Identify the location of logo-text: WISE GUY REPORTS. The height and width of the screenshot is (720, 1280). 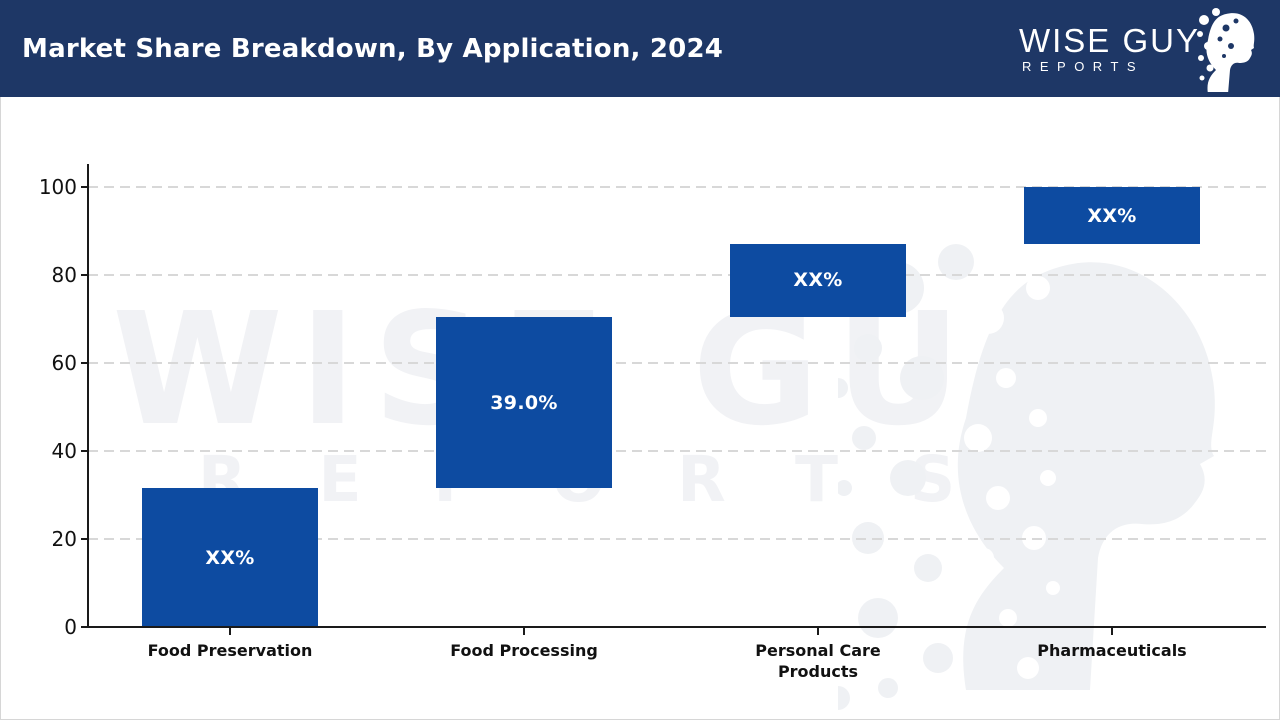
(1109, 48).